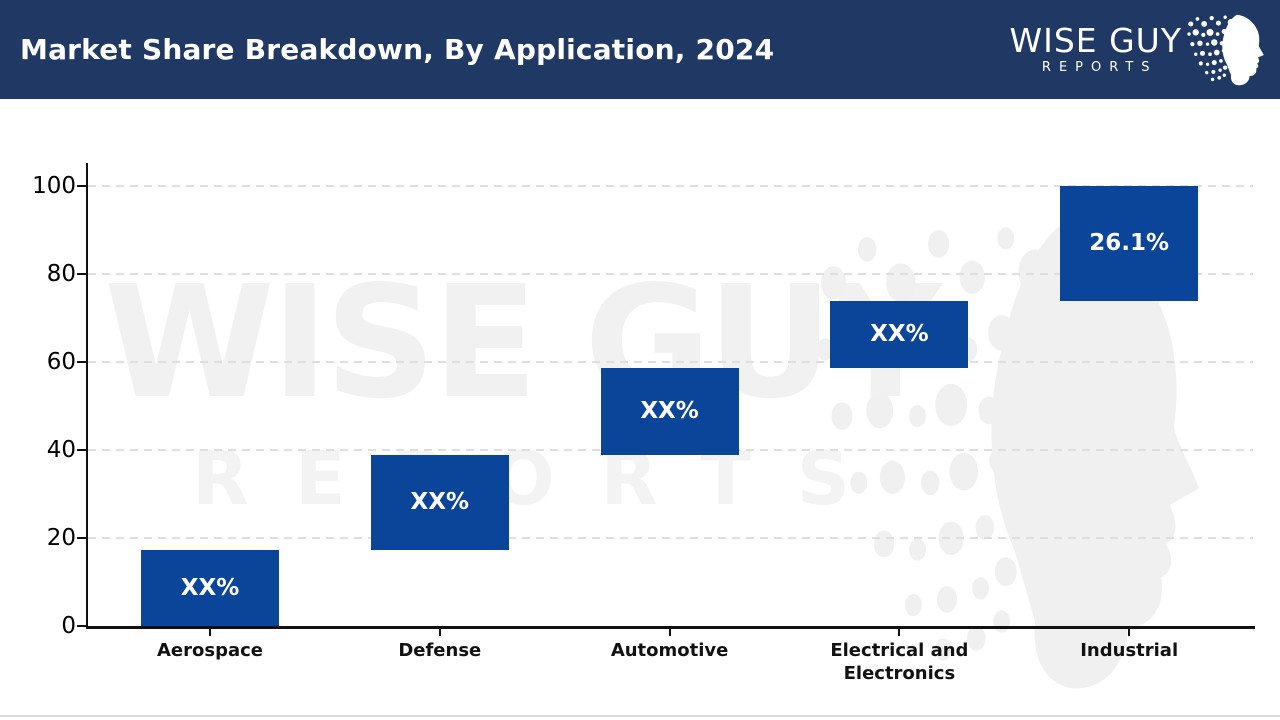 The width and height of the screenshot is (1280, 720). I want to click on bar-electrical-and-electronics: XX%, so click(899, 334).